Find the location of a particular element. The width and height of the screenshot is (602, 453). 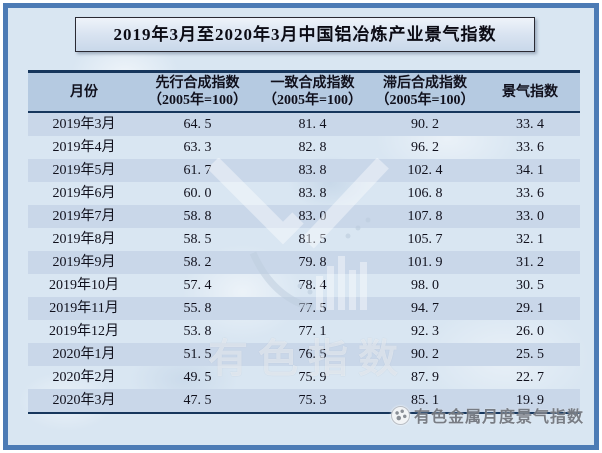

table-row: 2019年8月 58. 5 81. 5 105. 7 32. 1 is located at coordinates (304, 239).